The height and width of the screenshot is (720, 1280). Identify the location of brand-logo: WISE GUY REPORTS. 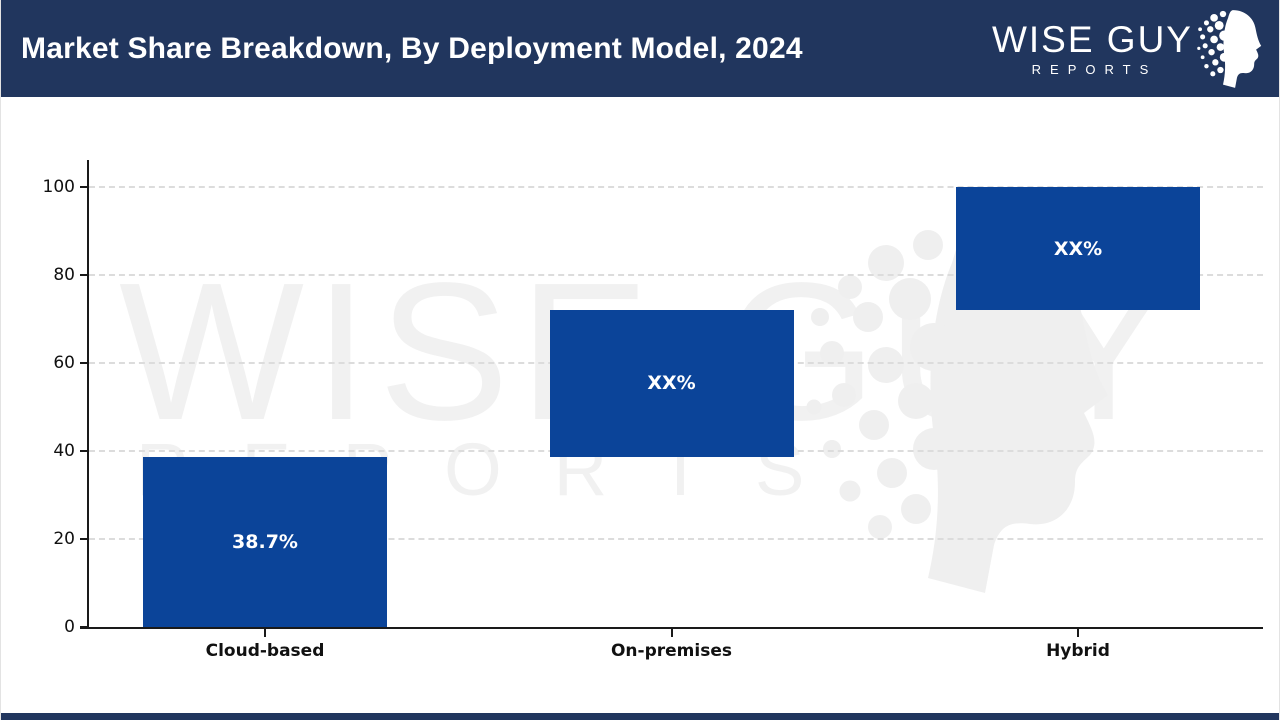
(1128, 49).